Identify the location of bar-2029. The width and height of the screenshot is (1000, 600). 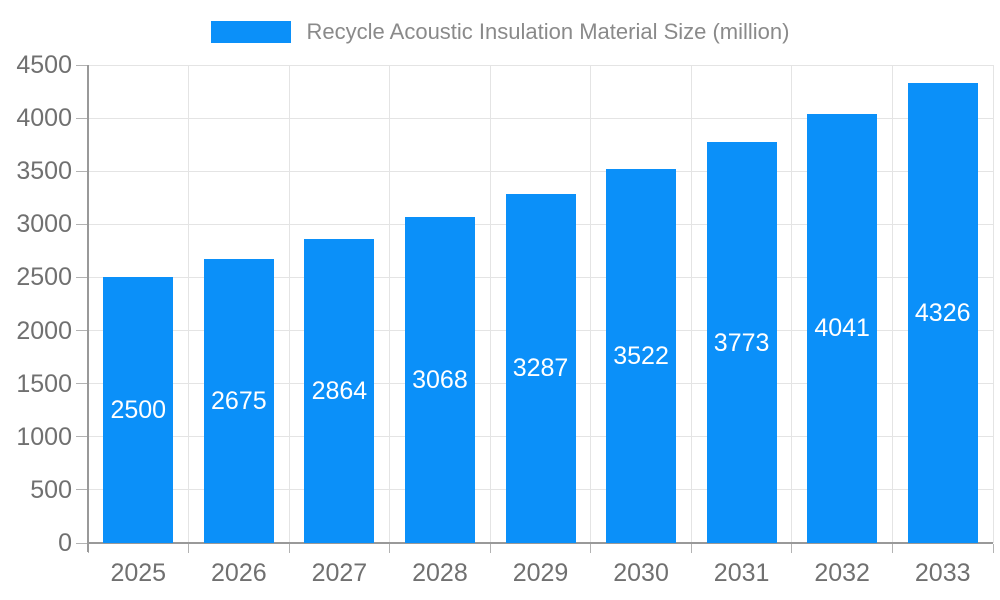
(540, 368).